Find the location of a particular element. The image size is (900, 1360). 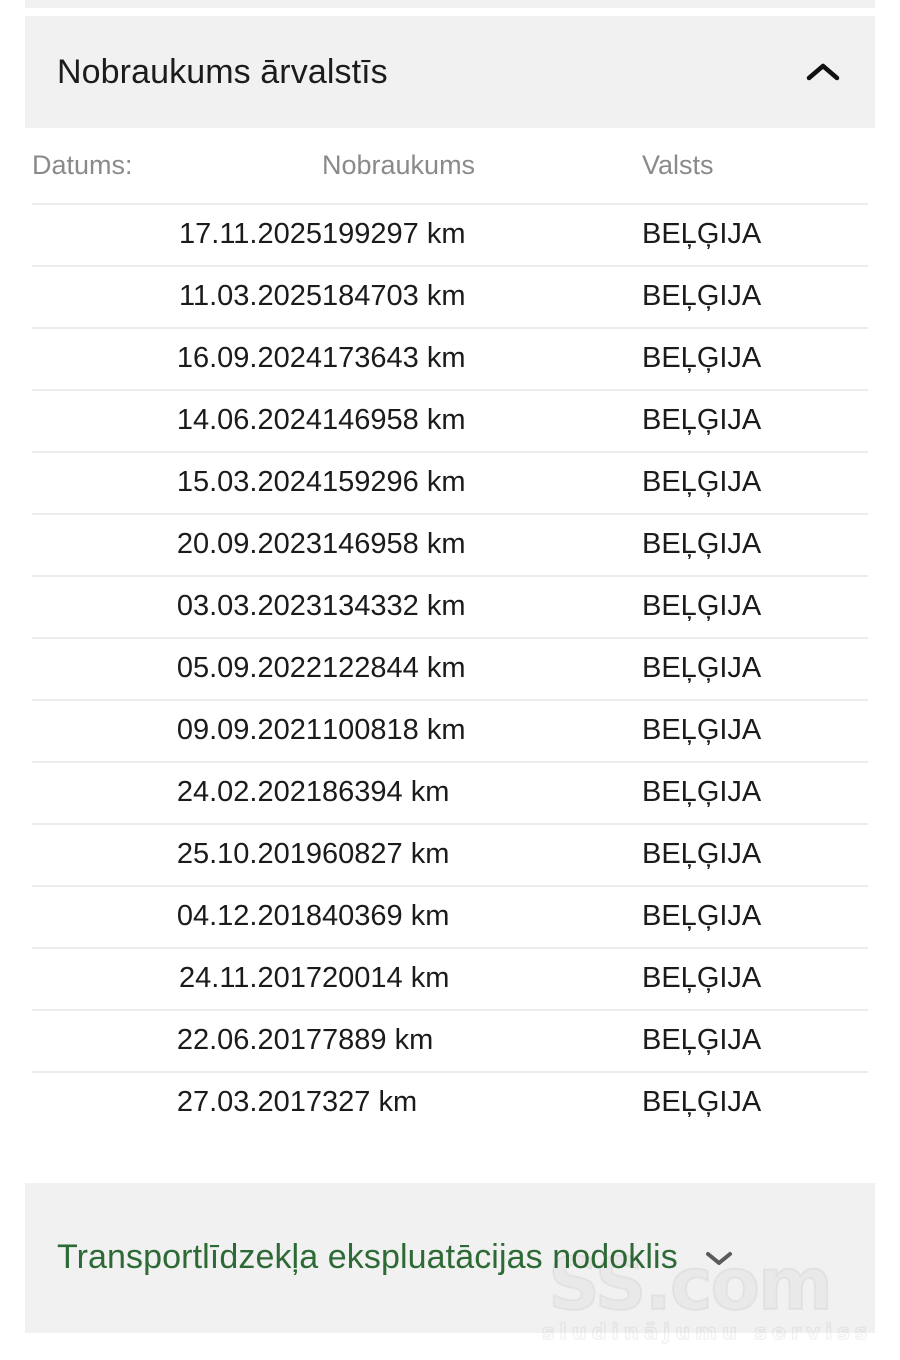

column-header-country: Valsts is located at coordinates (678, 165).